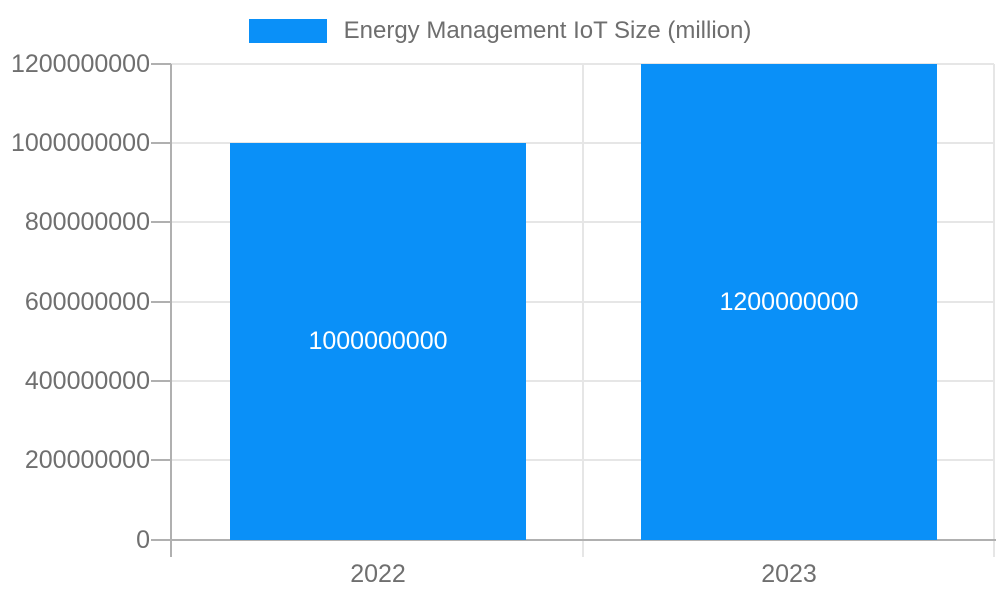 This screenshot has height=600, width=1000. I want to click on bar-value-label: 1000000000, so click(378, 341).